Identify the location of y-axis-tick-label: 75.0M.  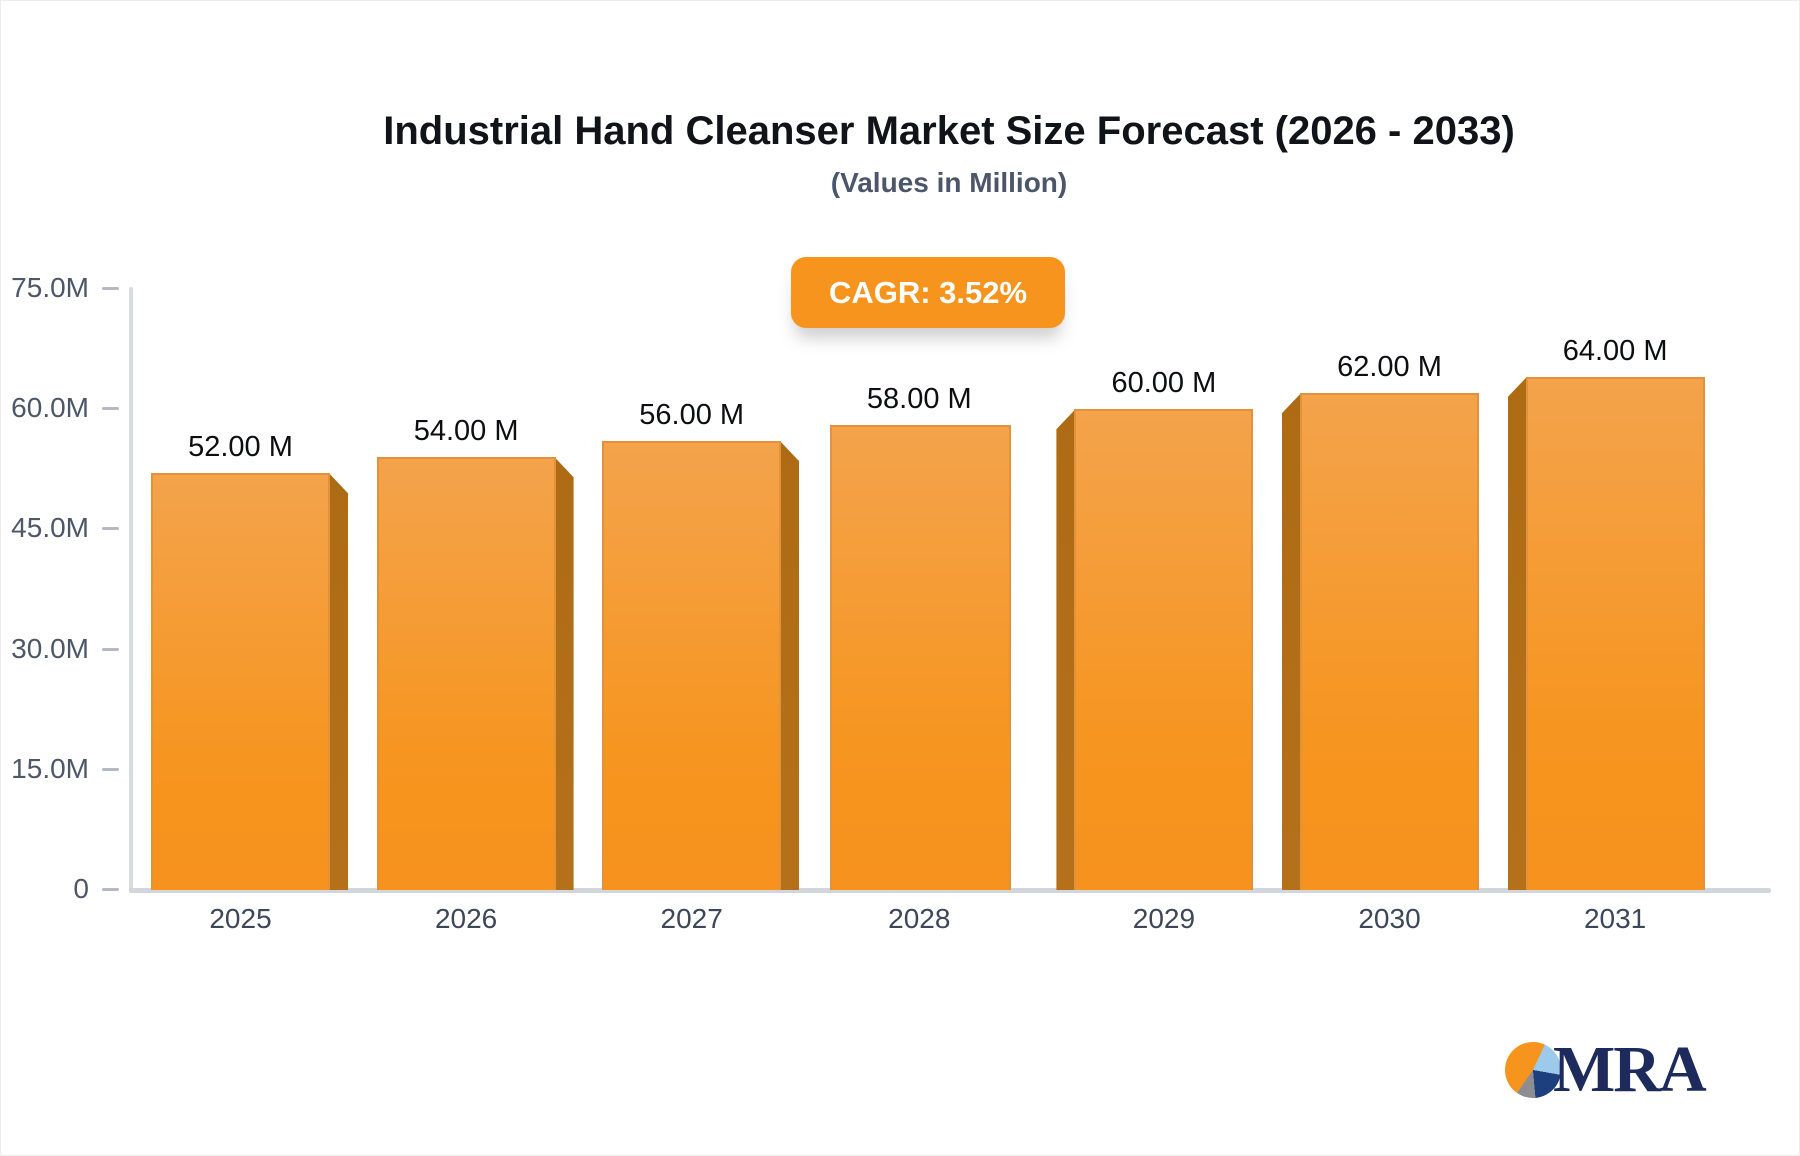
(50, 287).